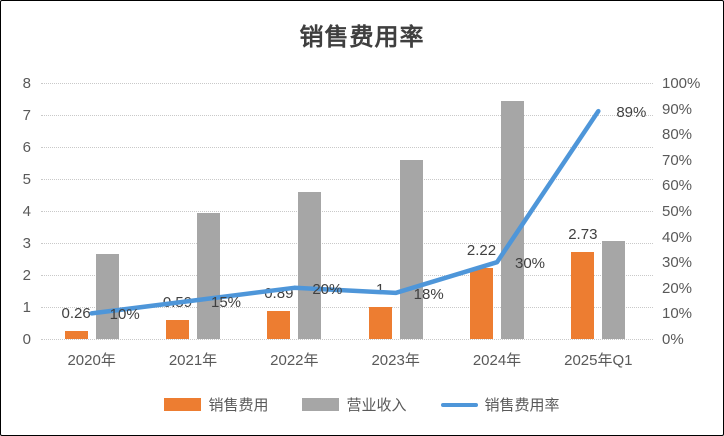 This screenshot has height=436, width=724. Describe the element at coordinates (677, 263) in the screenshot. I see `right-axis-tick-label: 30%` at that location.